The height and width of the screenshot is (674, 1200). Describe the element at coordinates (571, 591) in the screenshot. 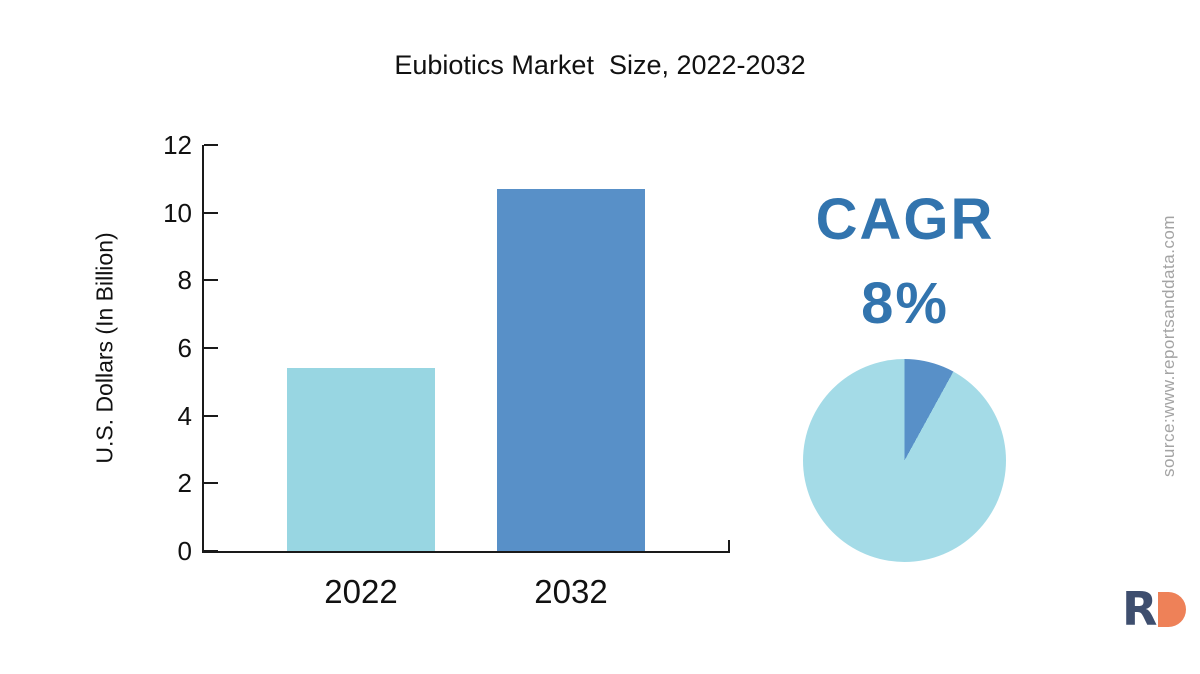

I see `x-axis-label-2032: 2032` at that location.